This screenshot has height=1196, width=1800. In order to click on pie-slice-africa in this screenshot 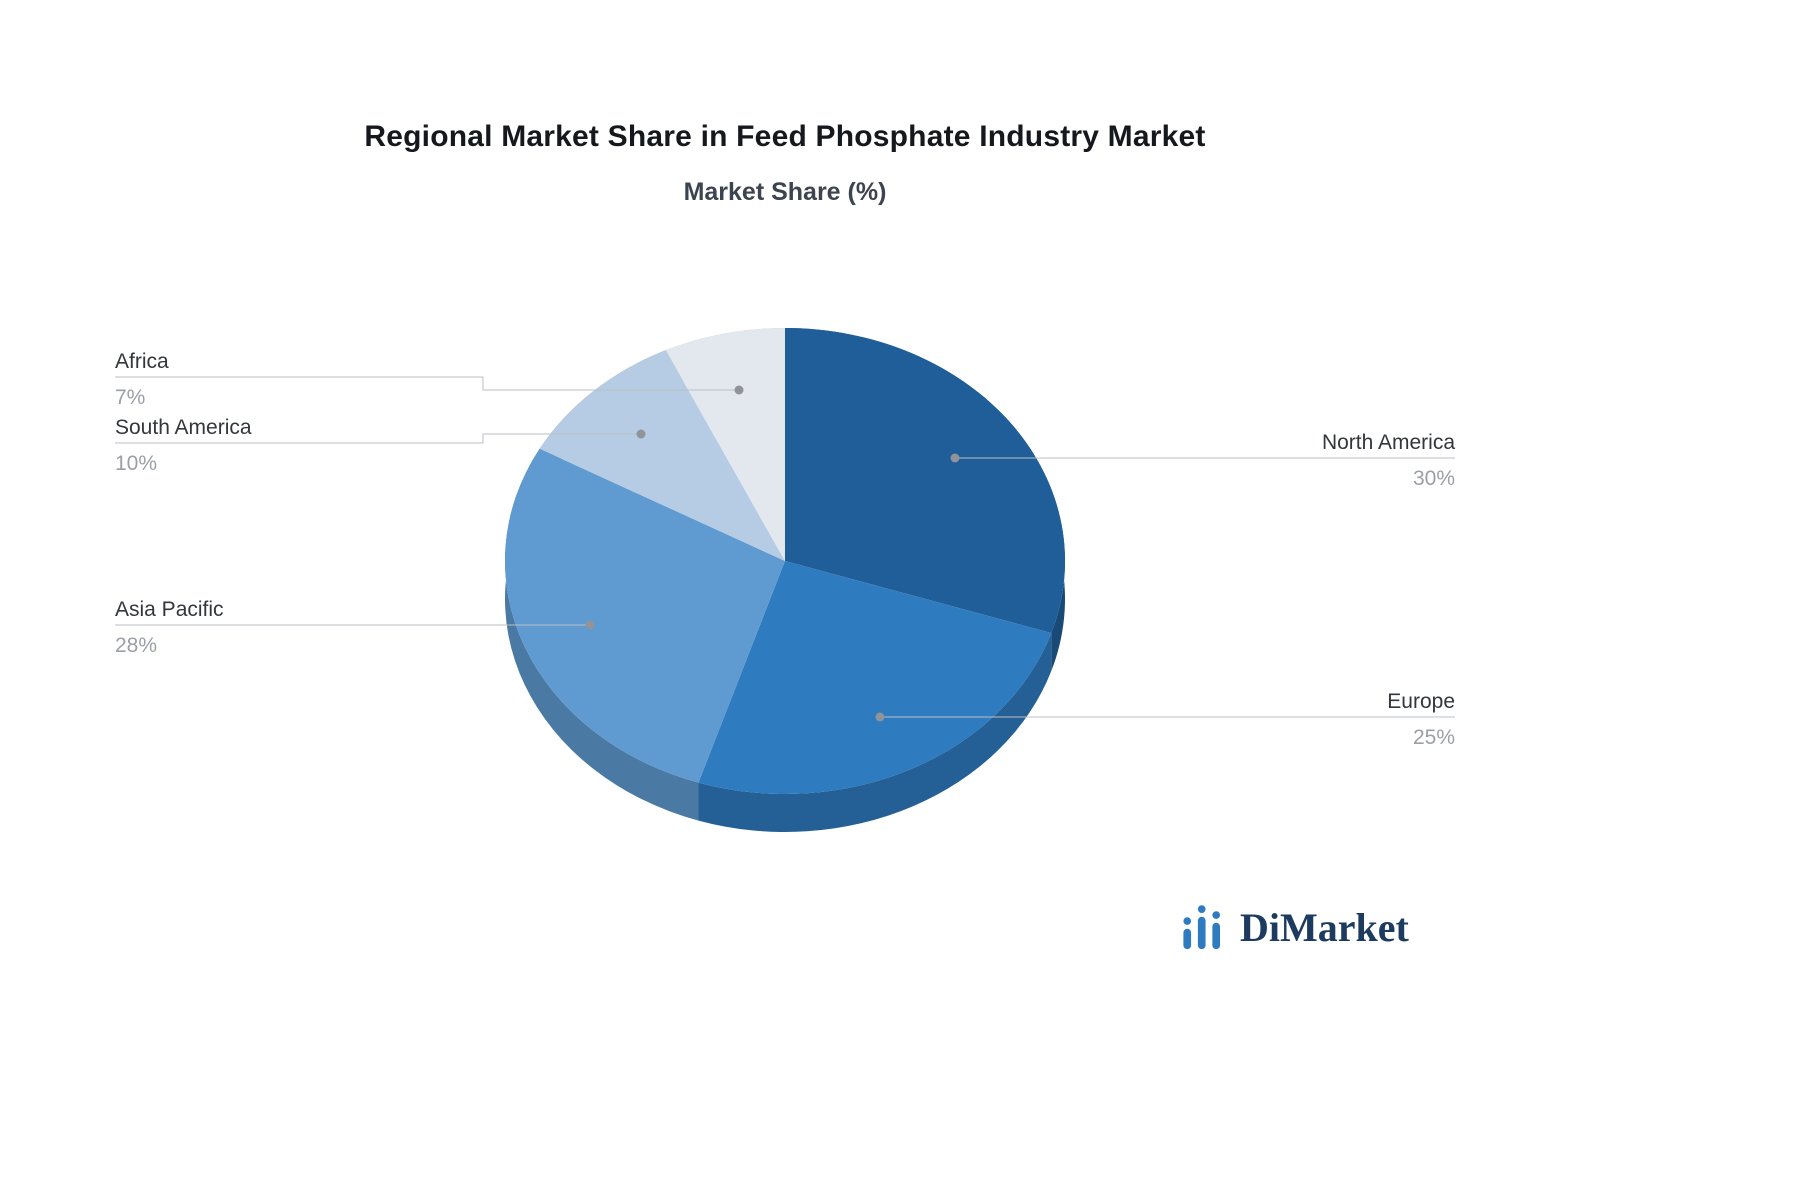, I will do `click(725, 444)`.